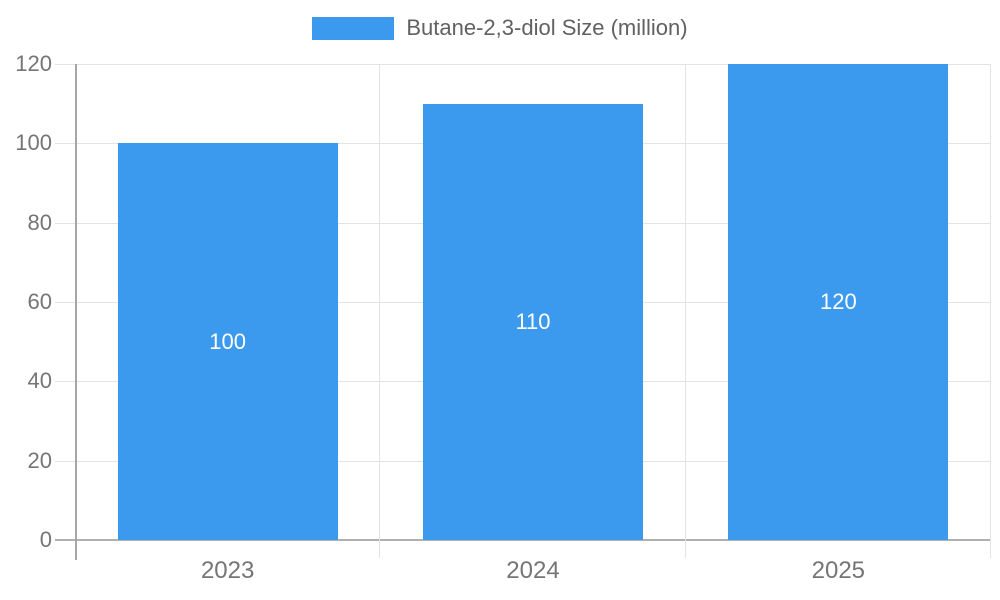 Image resolution: width=1000 pixels, height=600 pixels. I want to click on legend-swatch, so click(353, 28).